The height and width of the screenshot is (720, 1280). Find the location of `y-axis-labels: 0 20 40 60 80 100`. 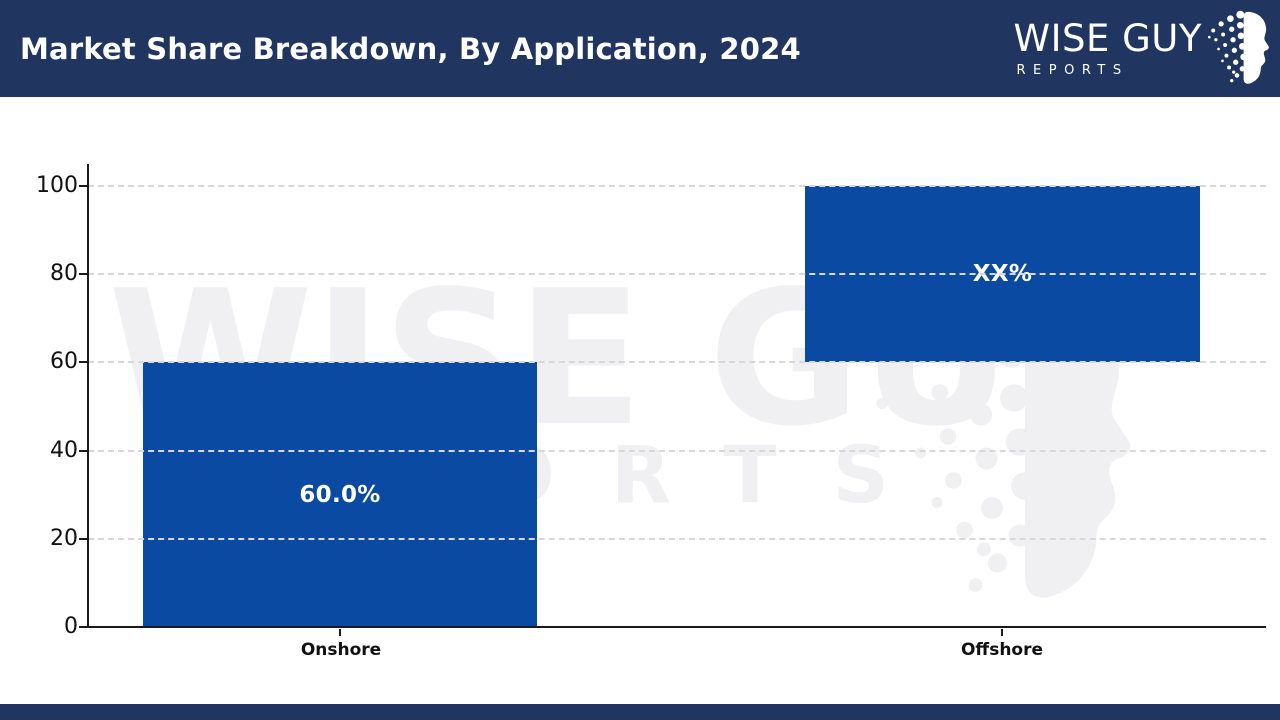

y-axis-labels: 0 20 40 60 80 100 is located at coordinates (39, 360).